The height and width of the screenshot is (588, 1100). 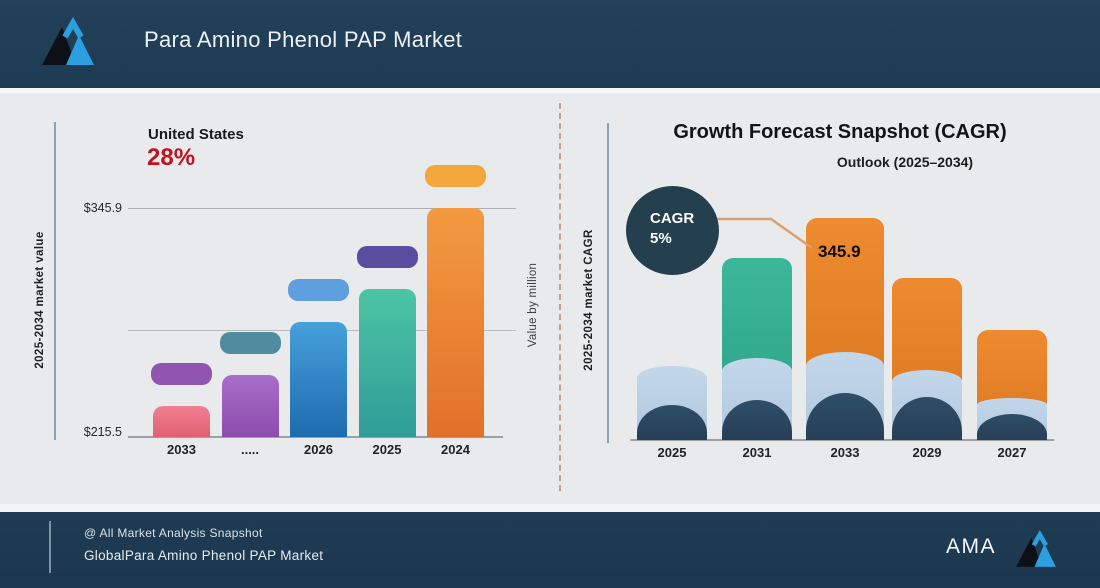 What do you see at coordinates (533, 305) in the screenshot?
I see `value-by-million-label: Value by million` at bounding box center [533, 305].